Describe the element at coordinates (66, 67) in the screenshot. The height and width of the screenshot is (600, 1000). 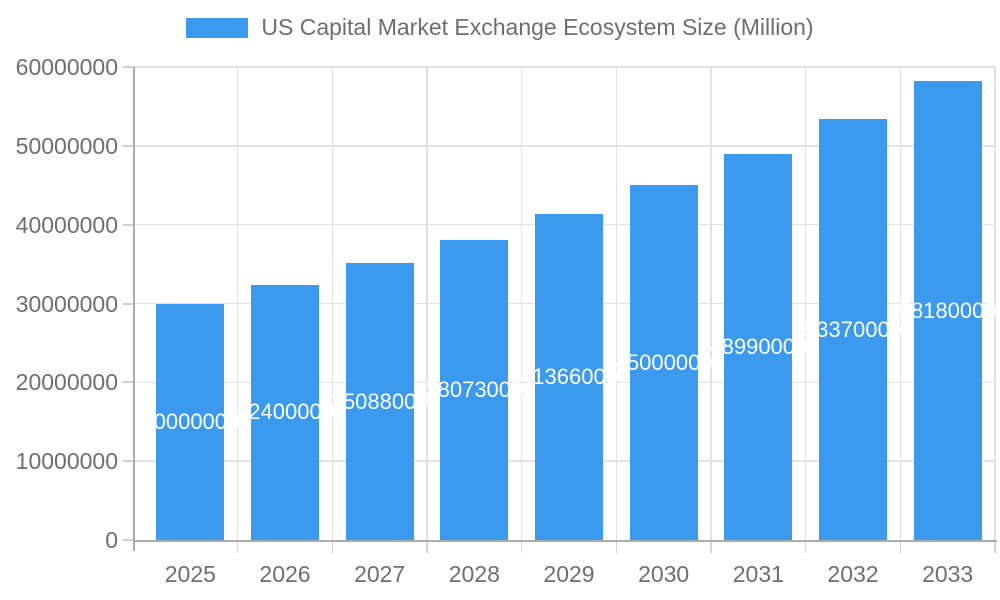
I see `y-tick-label: 60000000` at that location.